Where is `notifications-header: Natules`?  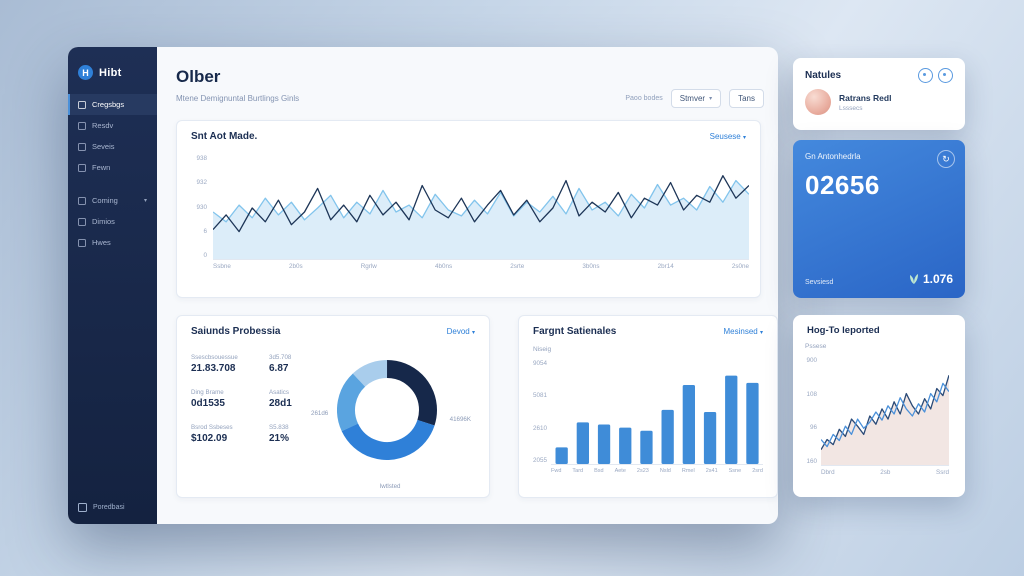 notifications-header: Natules is located at coordinates (879, 72).